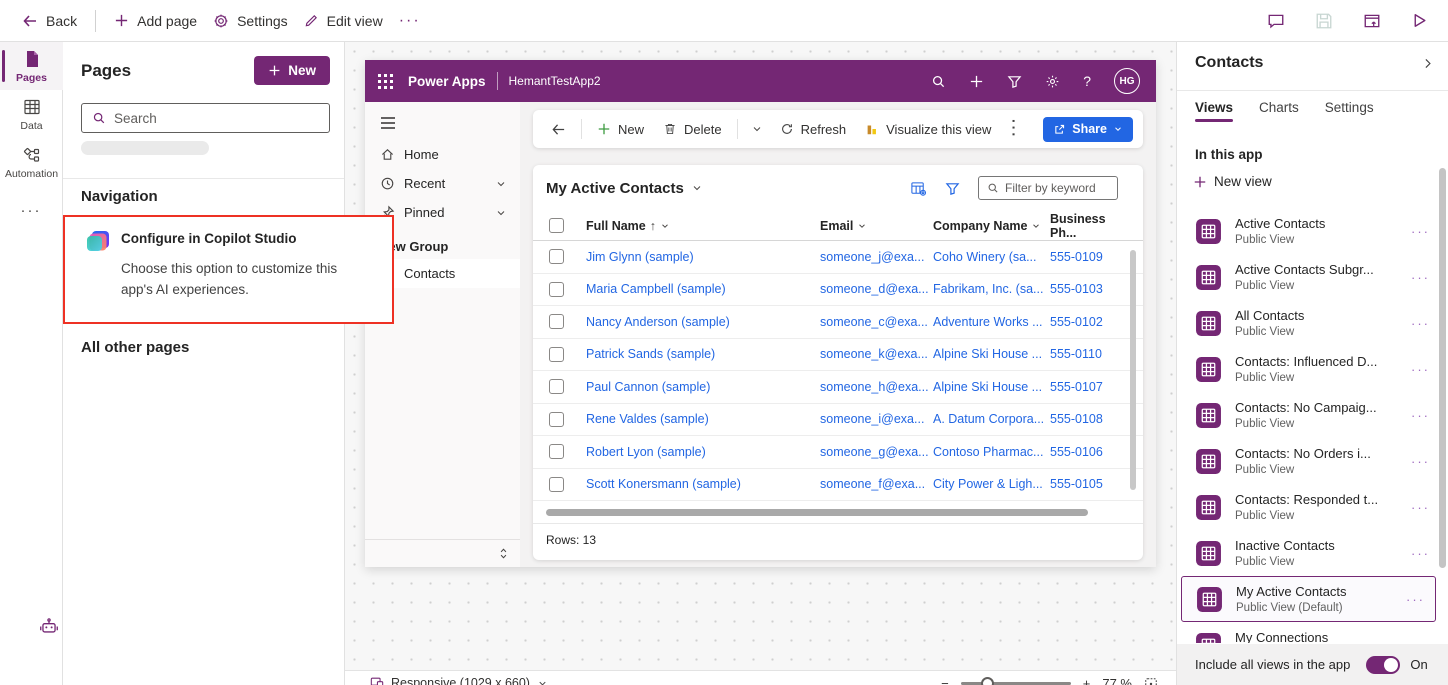  I want to click on grid-vertical-scrollbar, so click(1133, 370).